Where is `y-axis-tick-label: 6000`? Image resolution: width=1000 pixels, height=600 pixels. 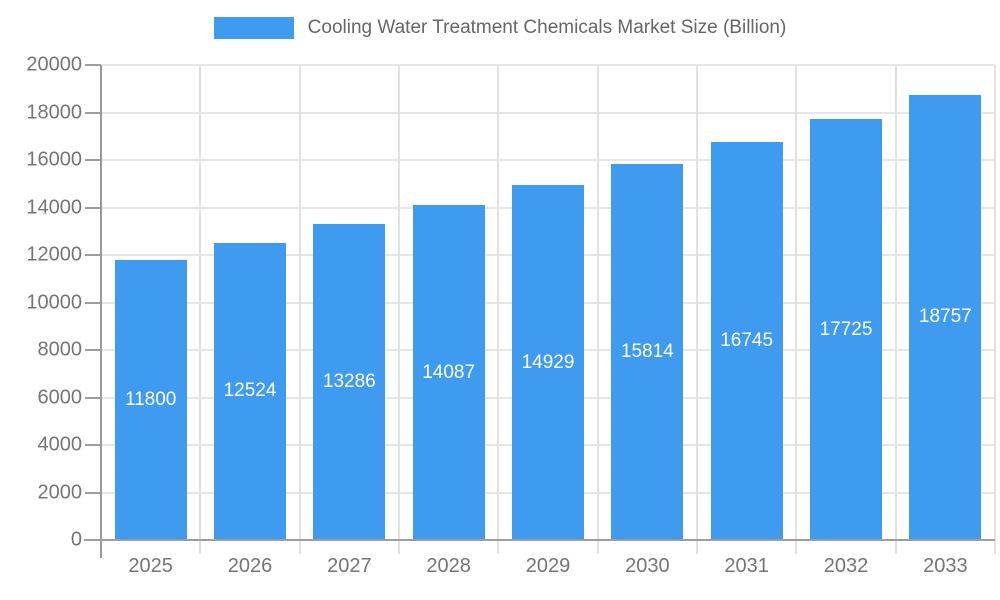 y-axis-tick-label: 6000 is located at coordinates (60, 397).